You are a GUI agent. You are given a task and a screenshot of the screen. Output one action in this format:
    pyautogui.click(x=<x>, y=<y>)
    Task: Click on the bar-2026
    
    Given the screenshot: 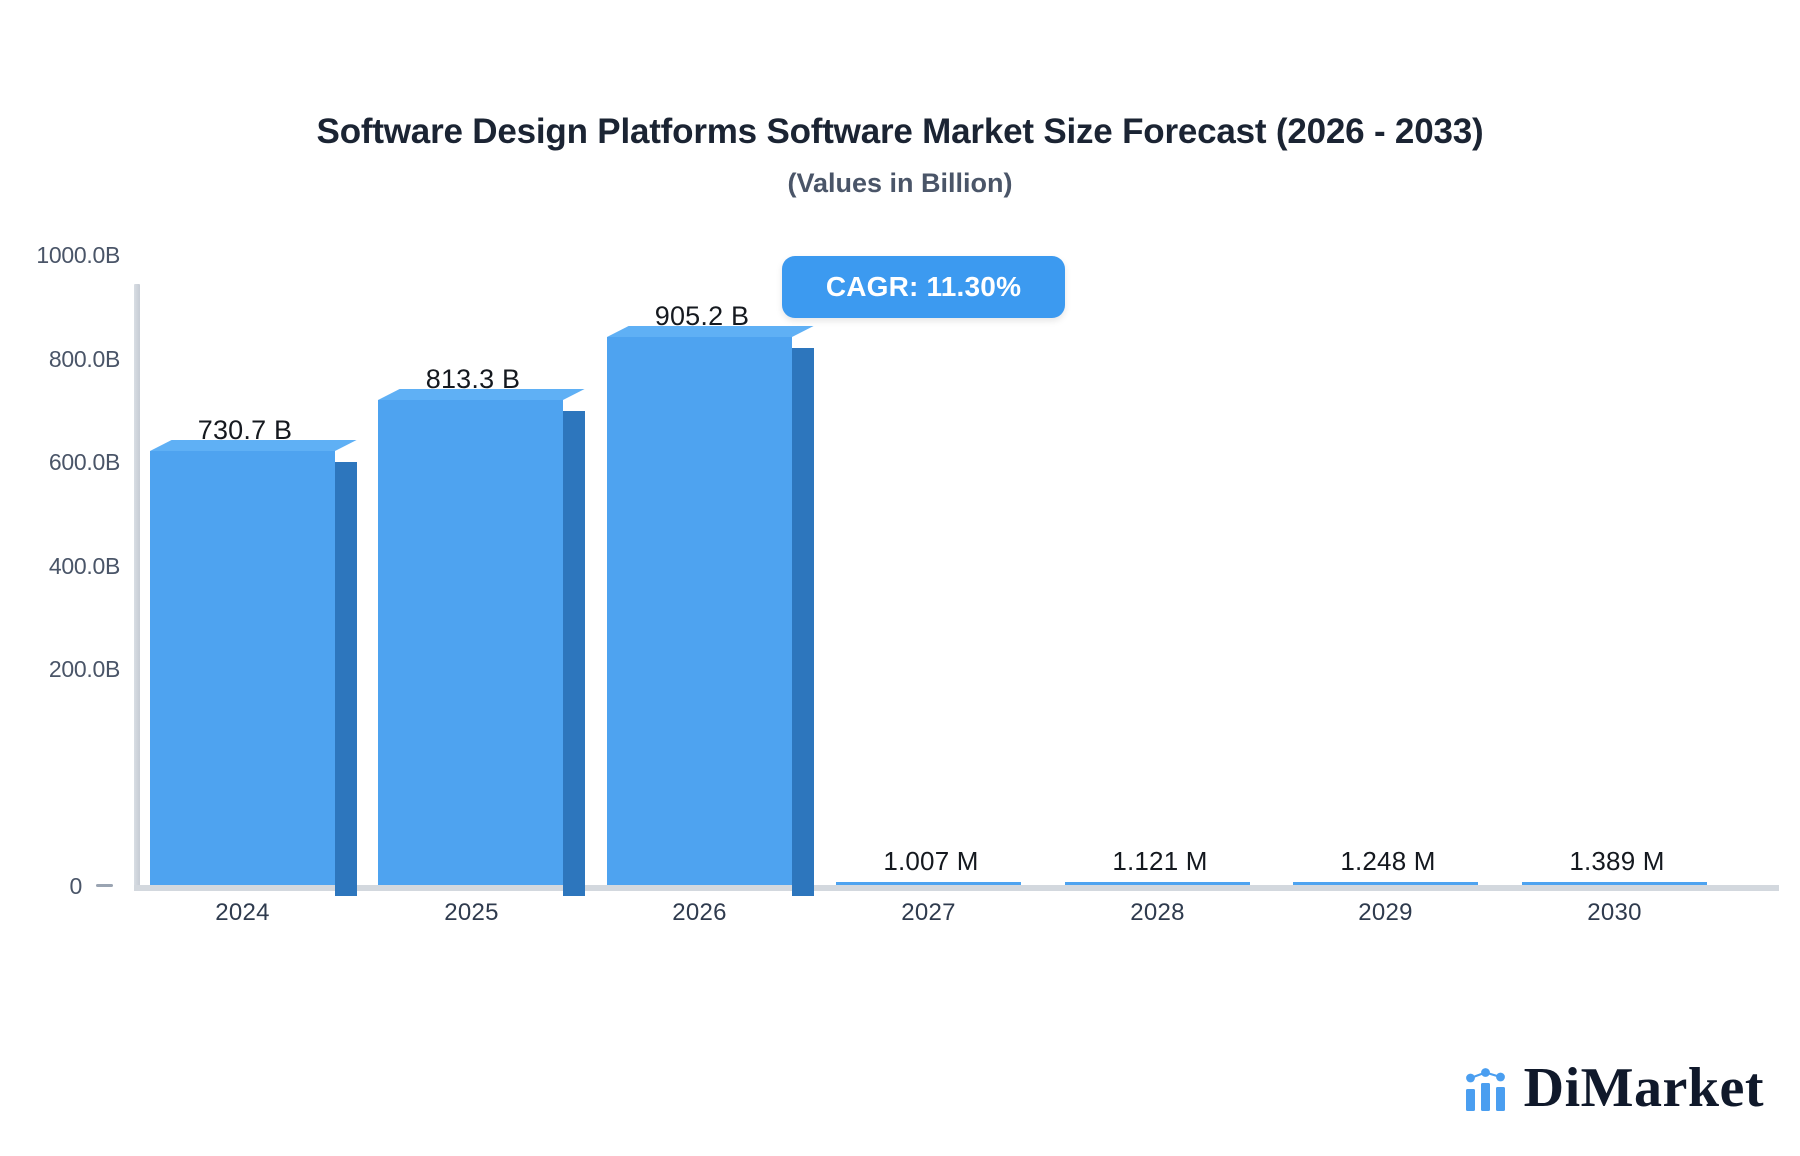 What is the action you would take?
    pyautogui.click(x=710, y=611)
    